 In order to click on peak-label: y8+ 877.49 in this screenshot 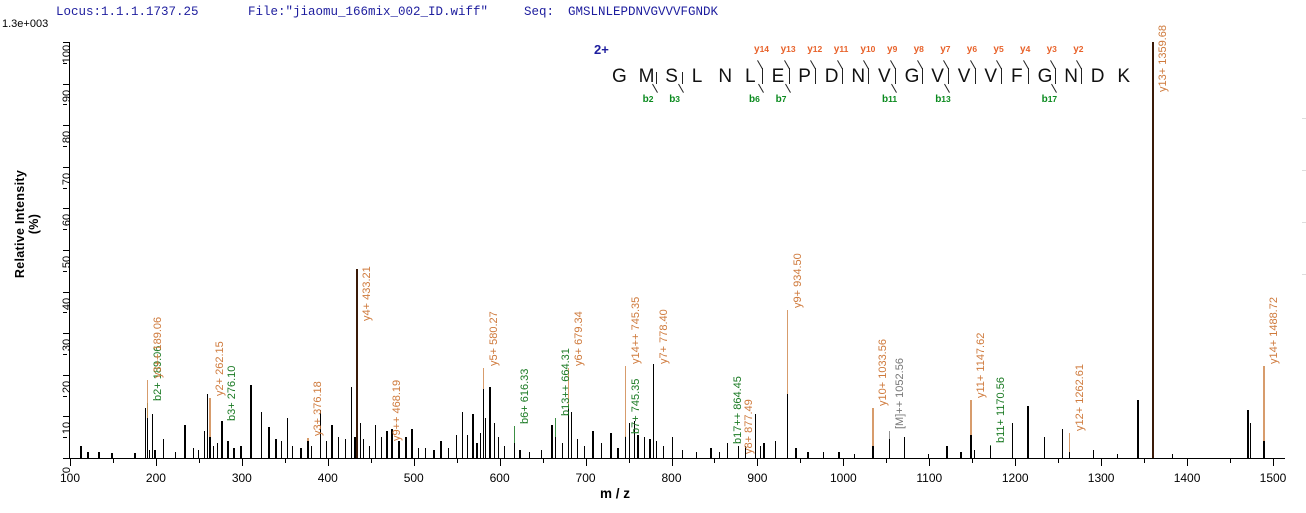, I will do `click(749, 426)`.